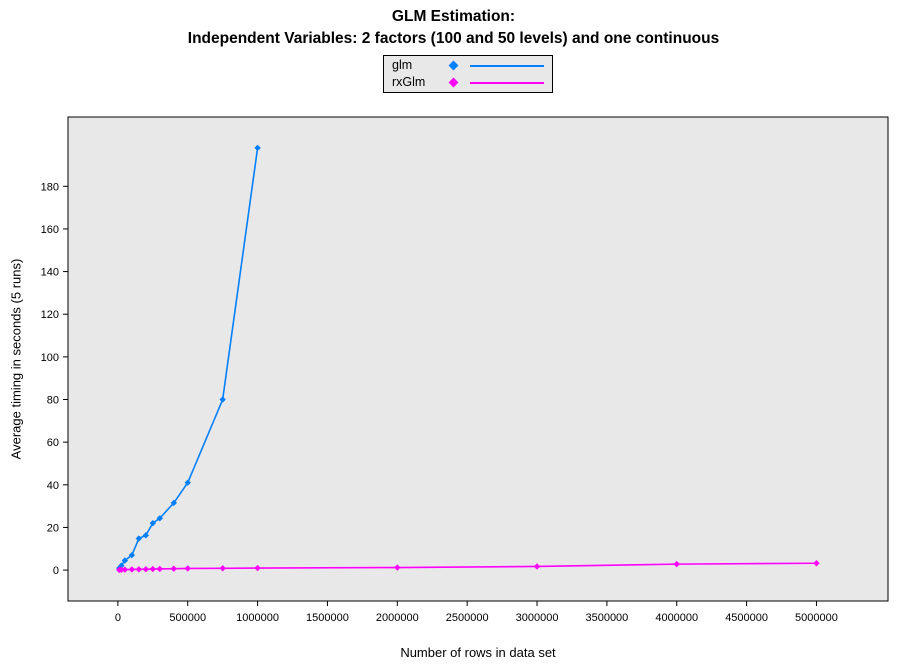  Describe the element at coordinates (50, 230) in the screenshot. I see `y-tick-label: 160` at that location.